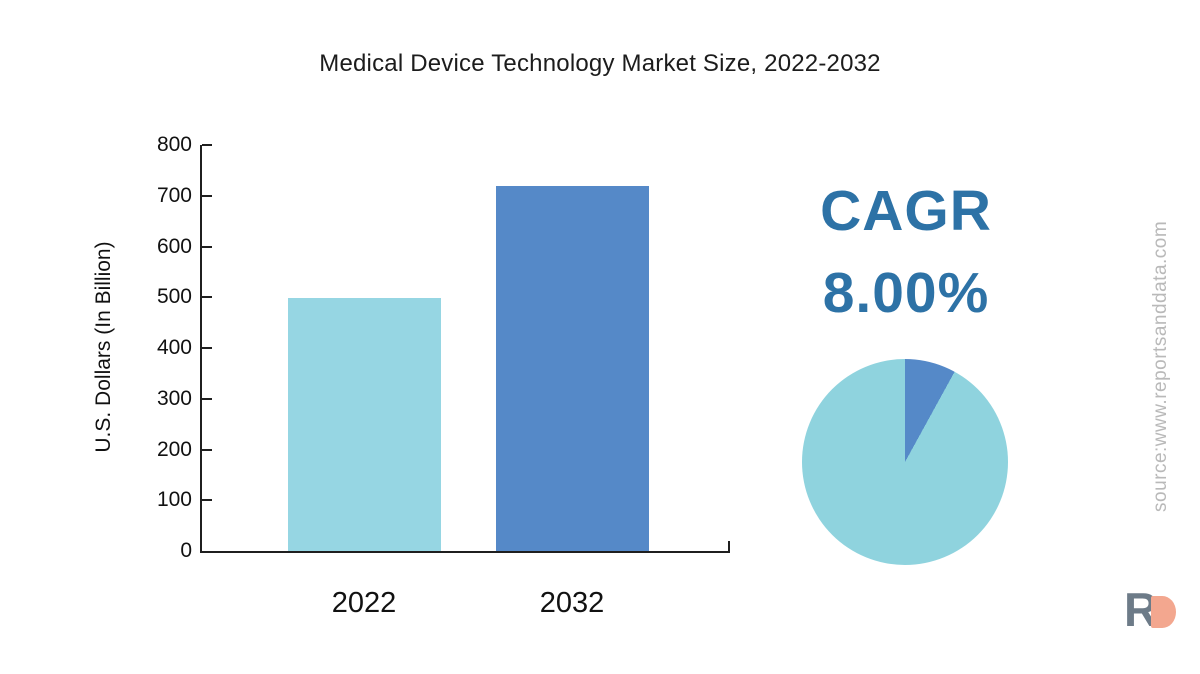 The height and width of the screenshot is (674, 1200). What do you see at coordinates (174, 449) in the screenshot?
I see `y-tick-label: 200` at bounding box center [174, 449].